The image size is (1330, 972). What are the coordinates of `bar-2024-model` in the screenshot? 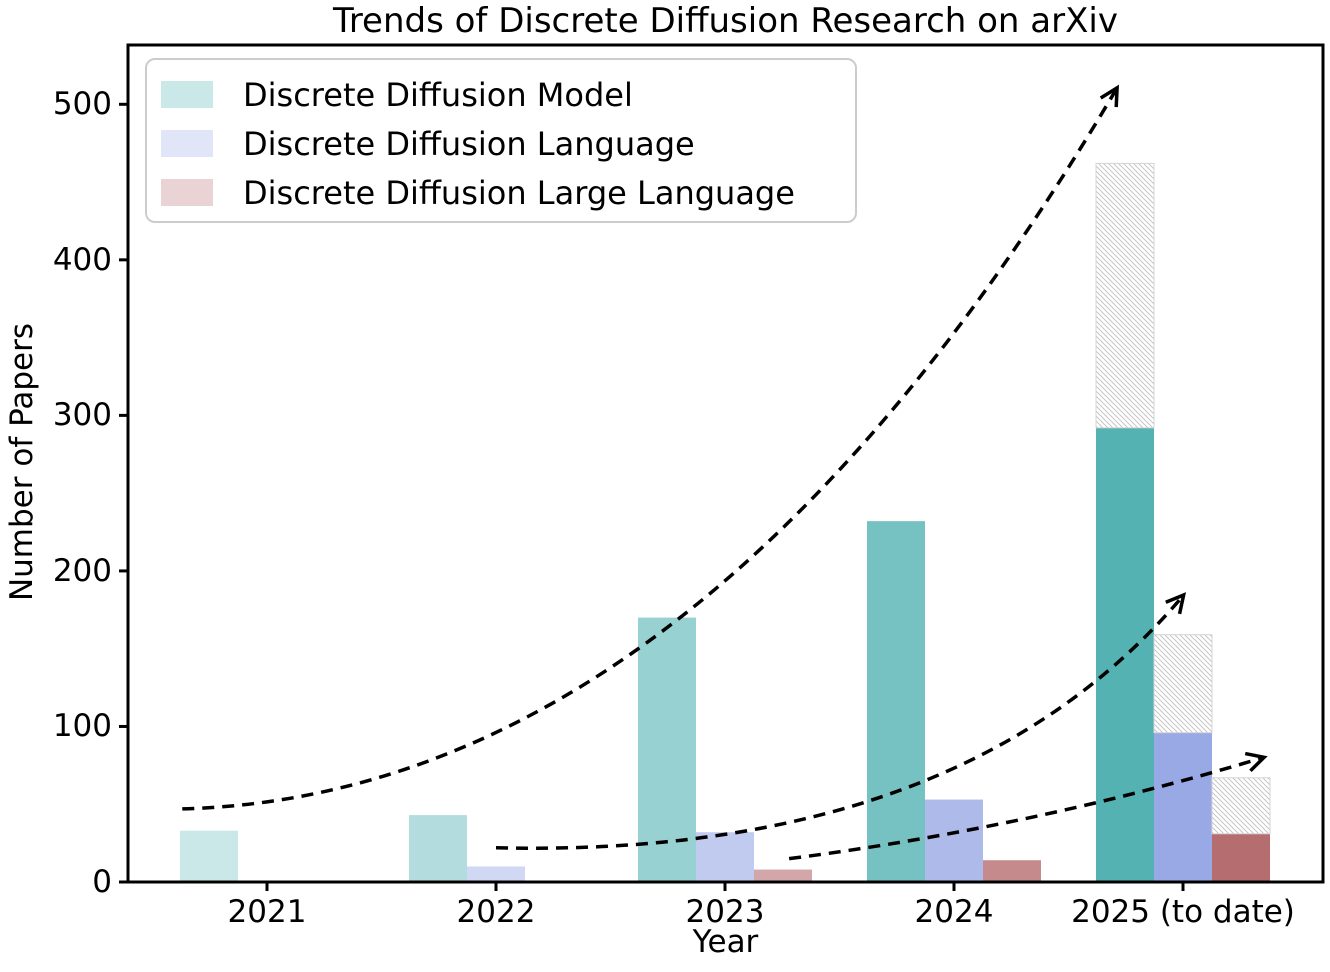 It's located at (896, 701).